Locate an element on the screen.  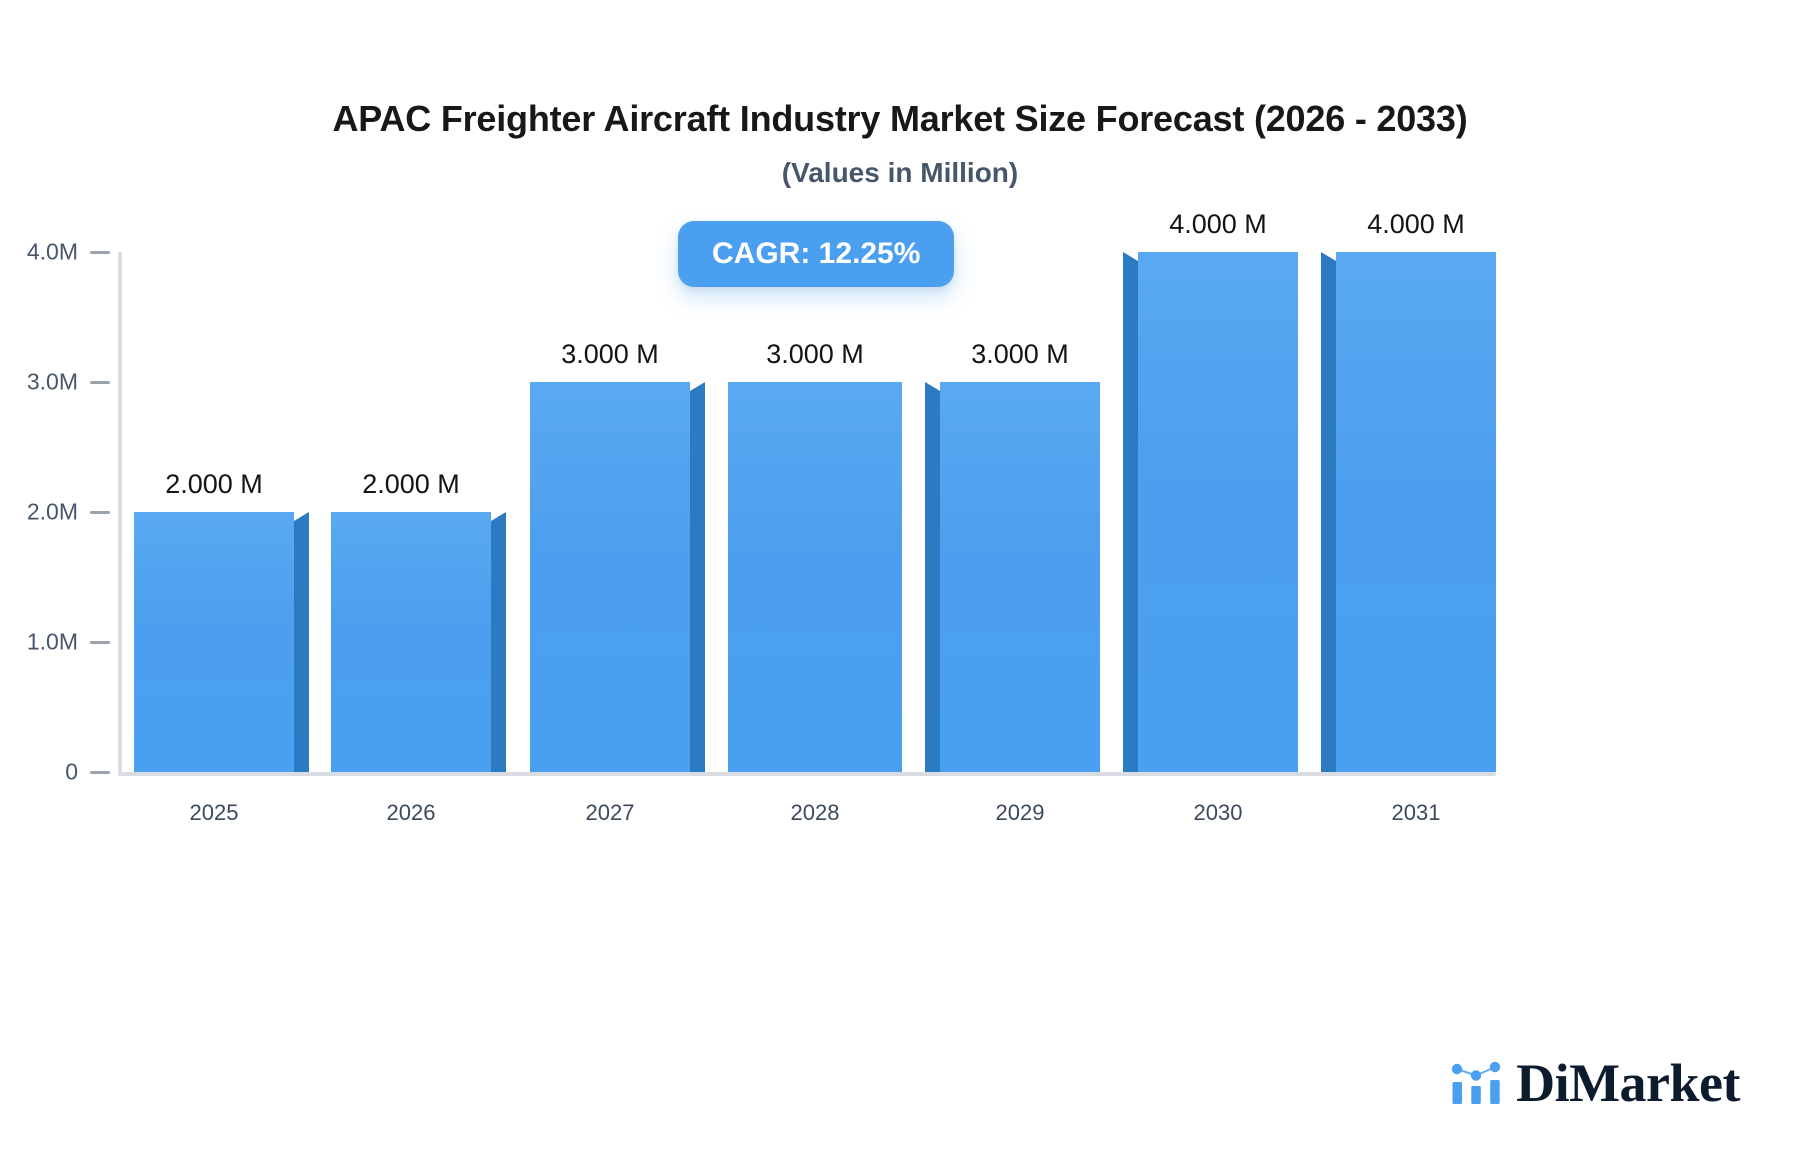
bar-2031: 4.000 M is located at coordinates (1408, 490).